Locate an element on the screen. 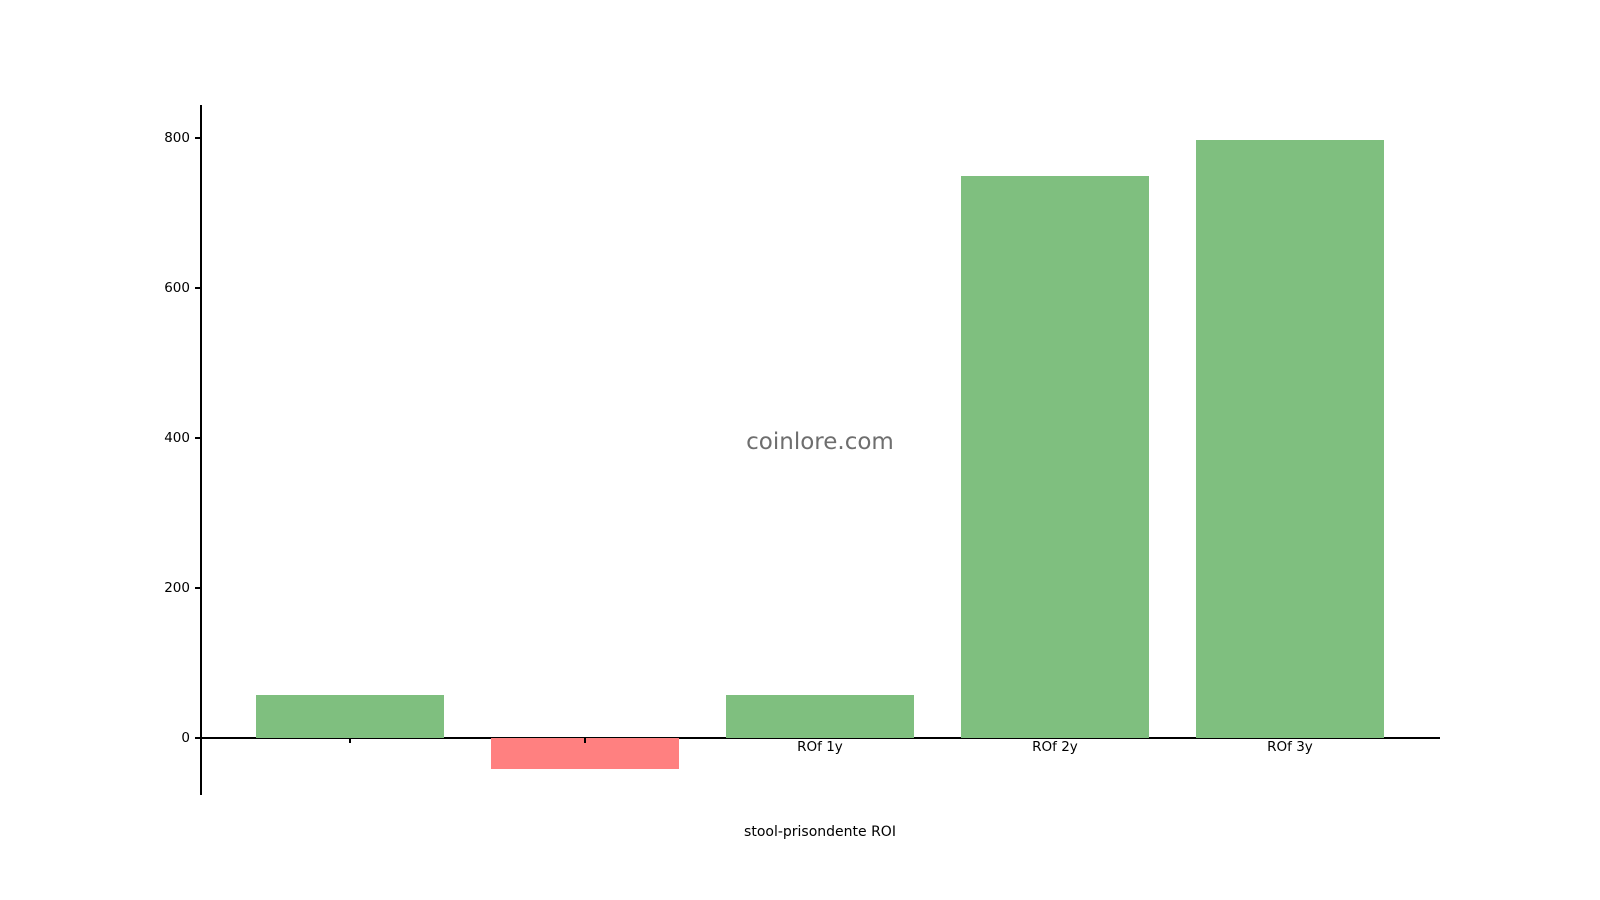 This screenshot has height=900, width=1600. y-tick-label: 600 is located at coordinates (177, 288).